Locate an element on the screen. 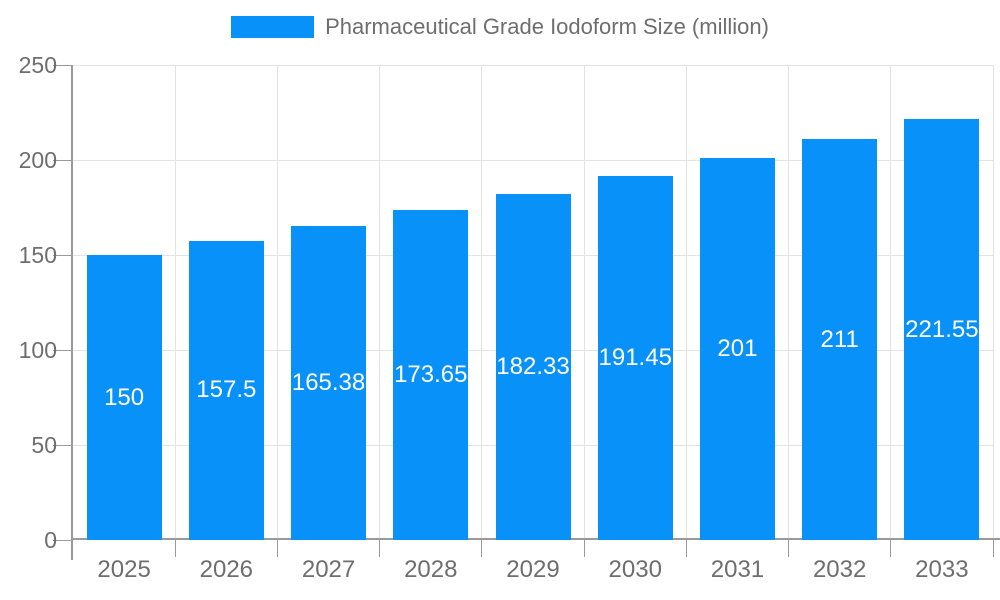  x-axis-label: 2030 is located at coordinates (635, 569).